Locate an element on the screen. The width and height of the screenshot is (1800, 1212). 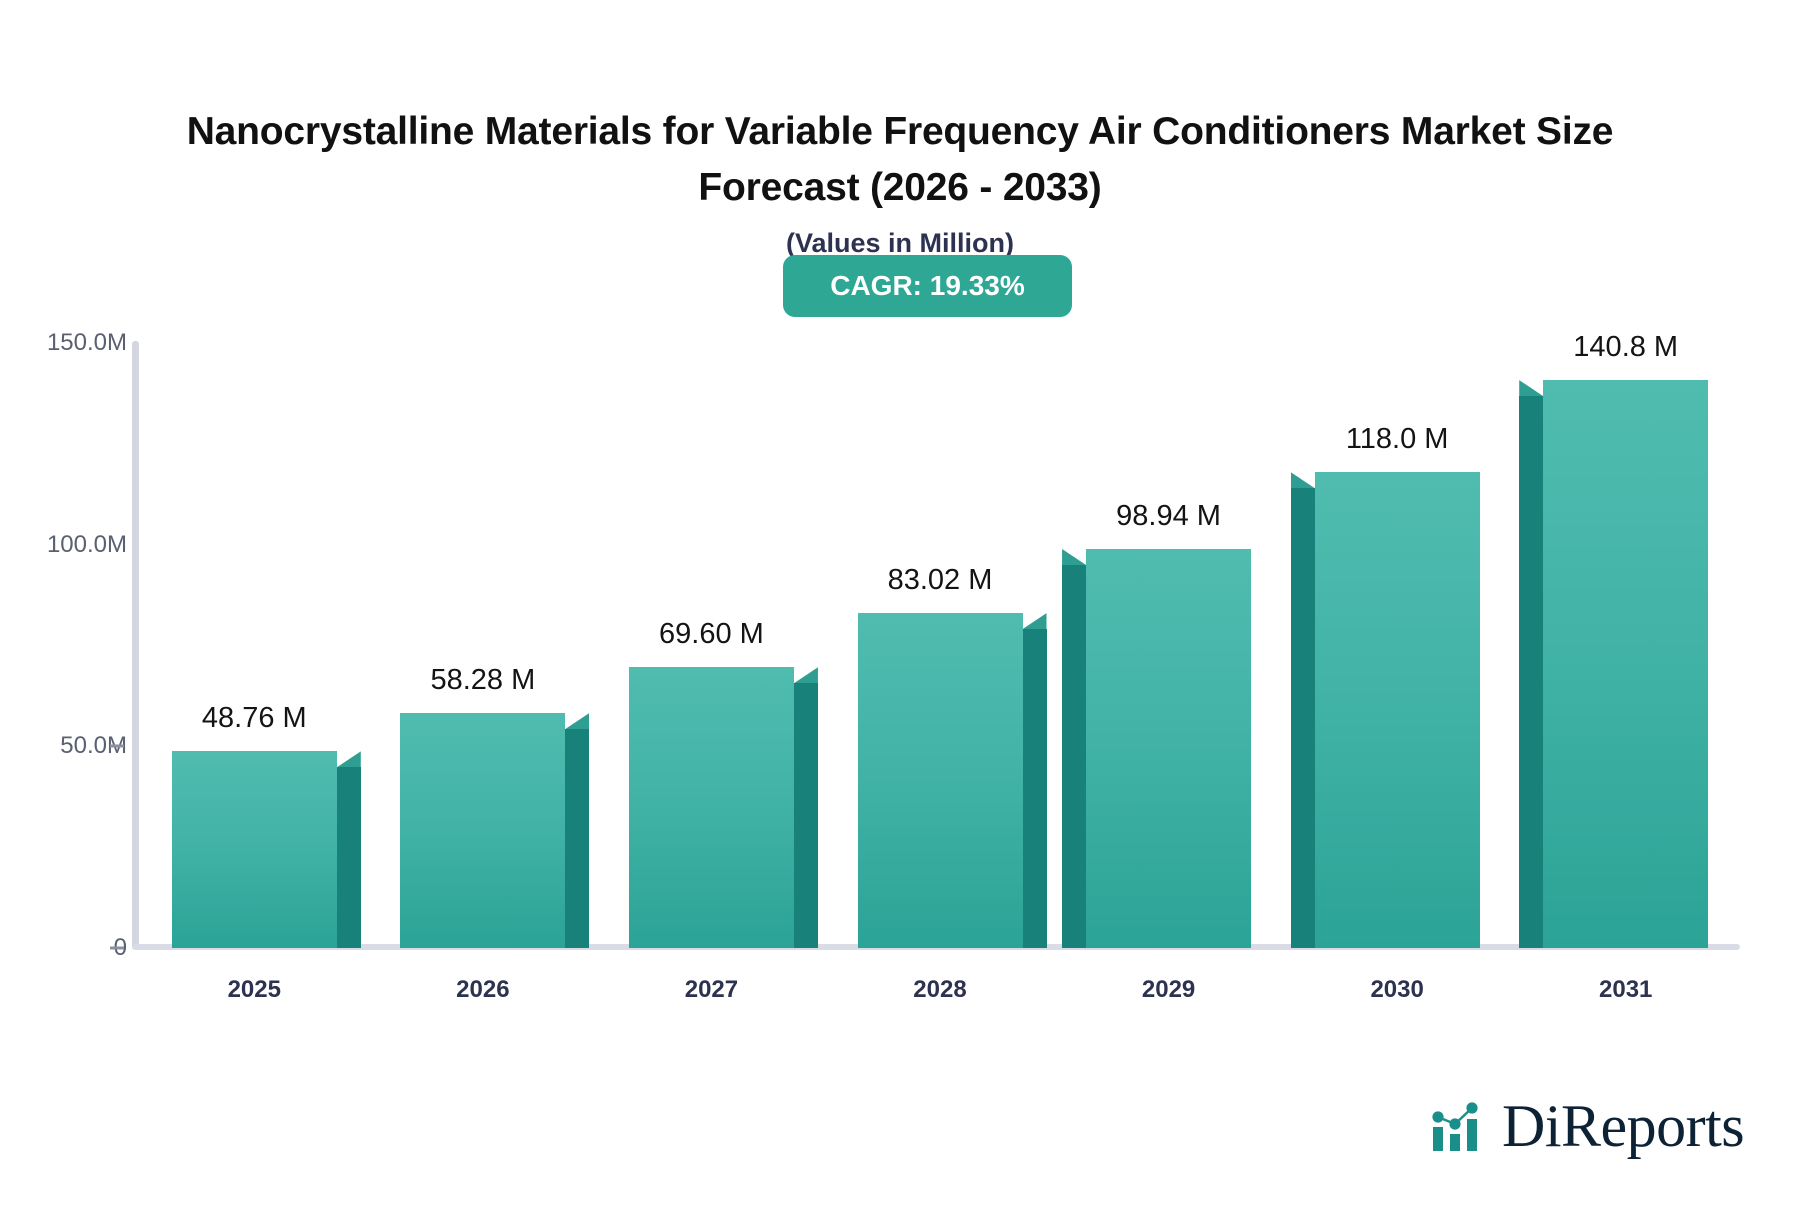
bar: 69.60 M is located at coordinates (723, 783).